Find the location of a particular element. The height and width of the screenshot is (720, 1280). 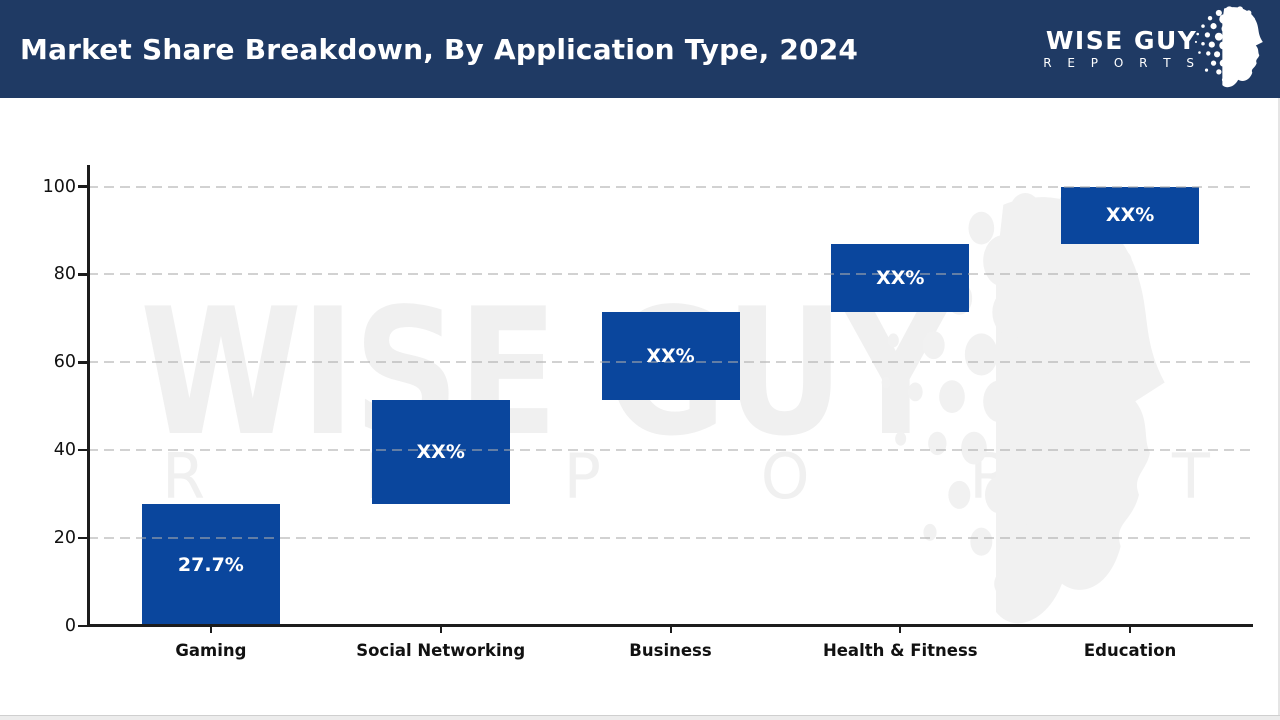

y-tick-label-60: 60 is located at coordinates (64, 362).